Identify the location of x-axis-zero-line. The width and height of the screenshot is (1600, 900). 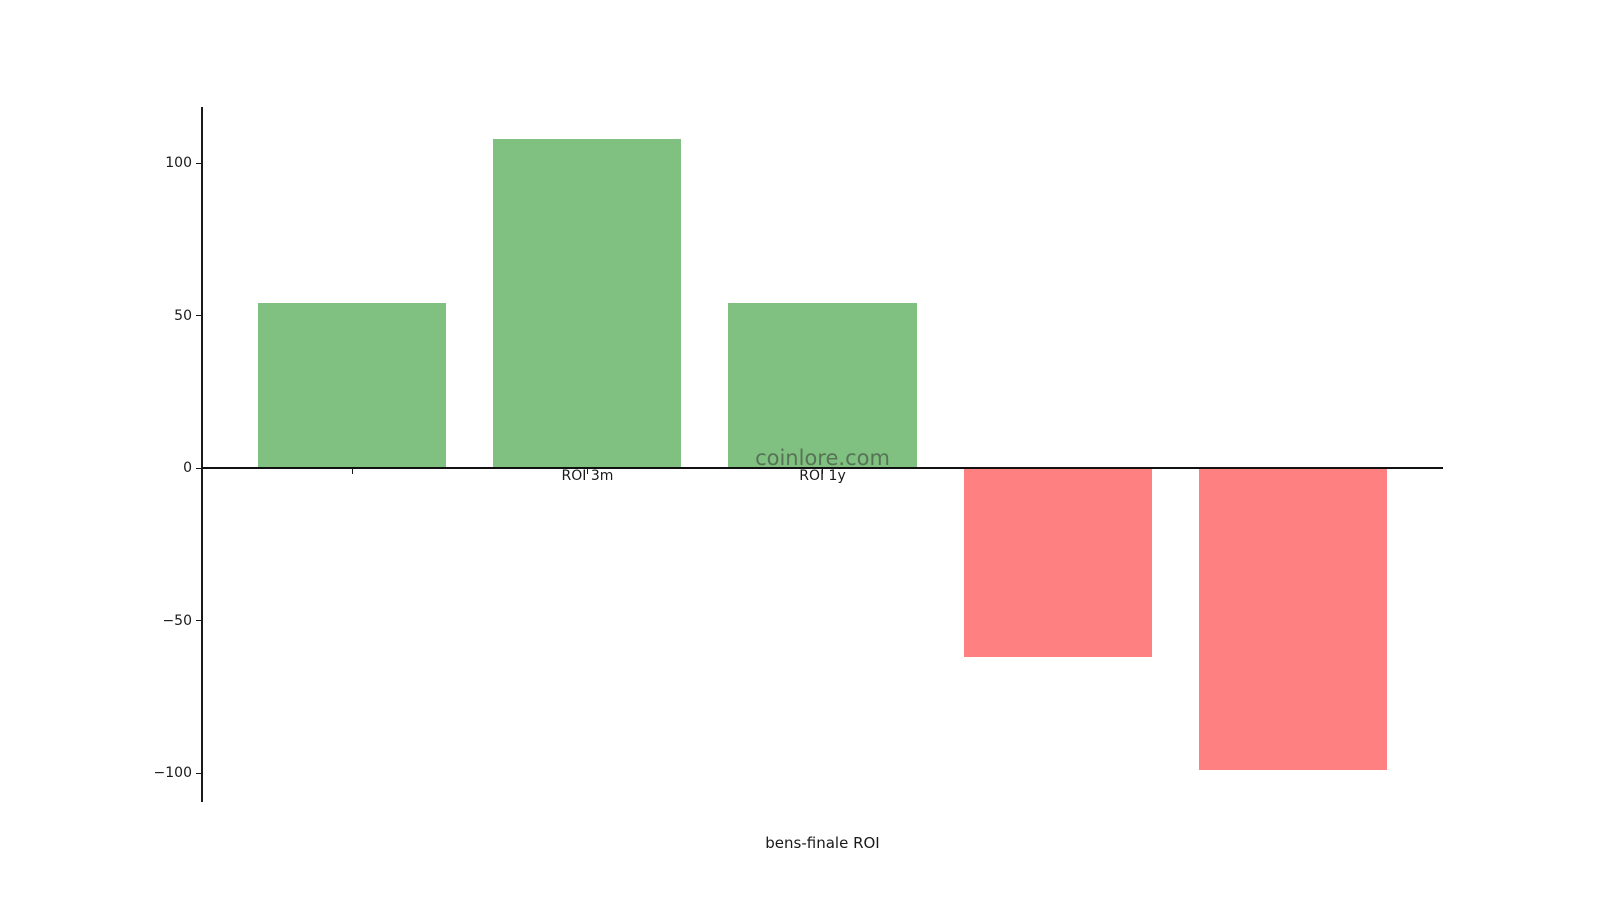
(822, 468).